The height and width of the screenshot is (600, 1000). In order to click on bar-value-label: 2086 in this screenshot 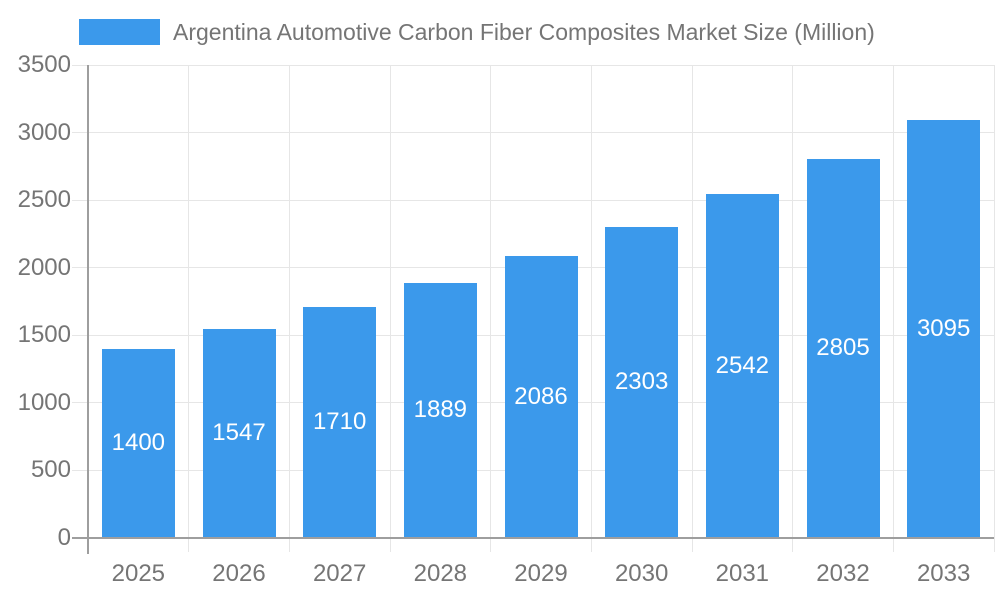, I will do `click(541, 397)`.